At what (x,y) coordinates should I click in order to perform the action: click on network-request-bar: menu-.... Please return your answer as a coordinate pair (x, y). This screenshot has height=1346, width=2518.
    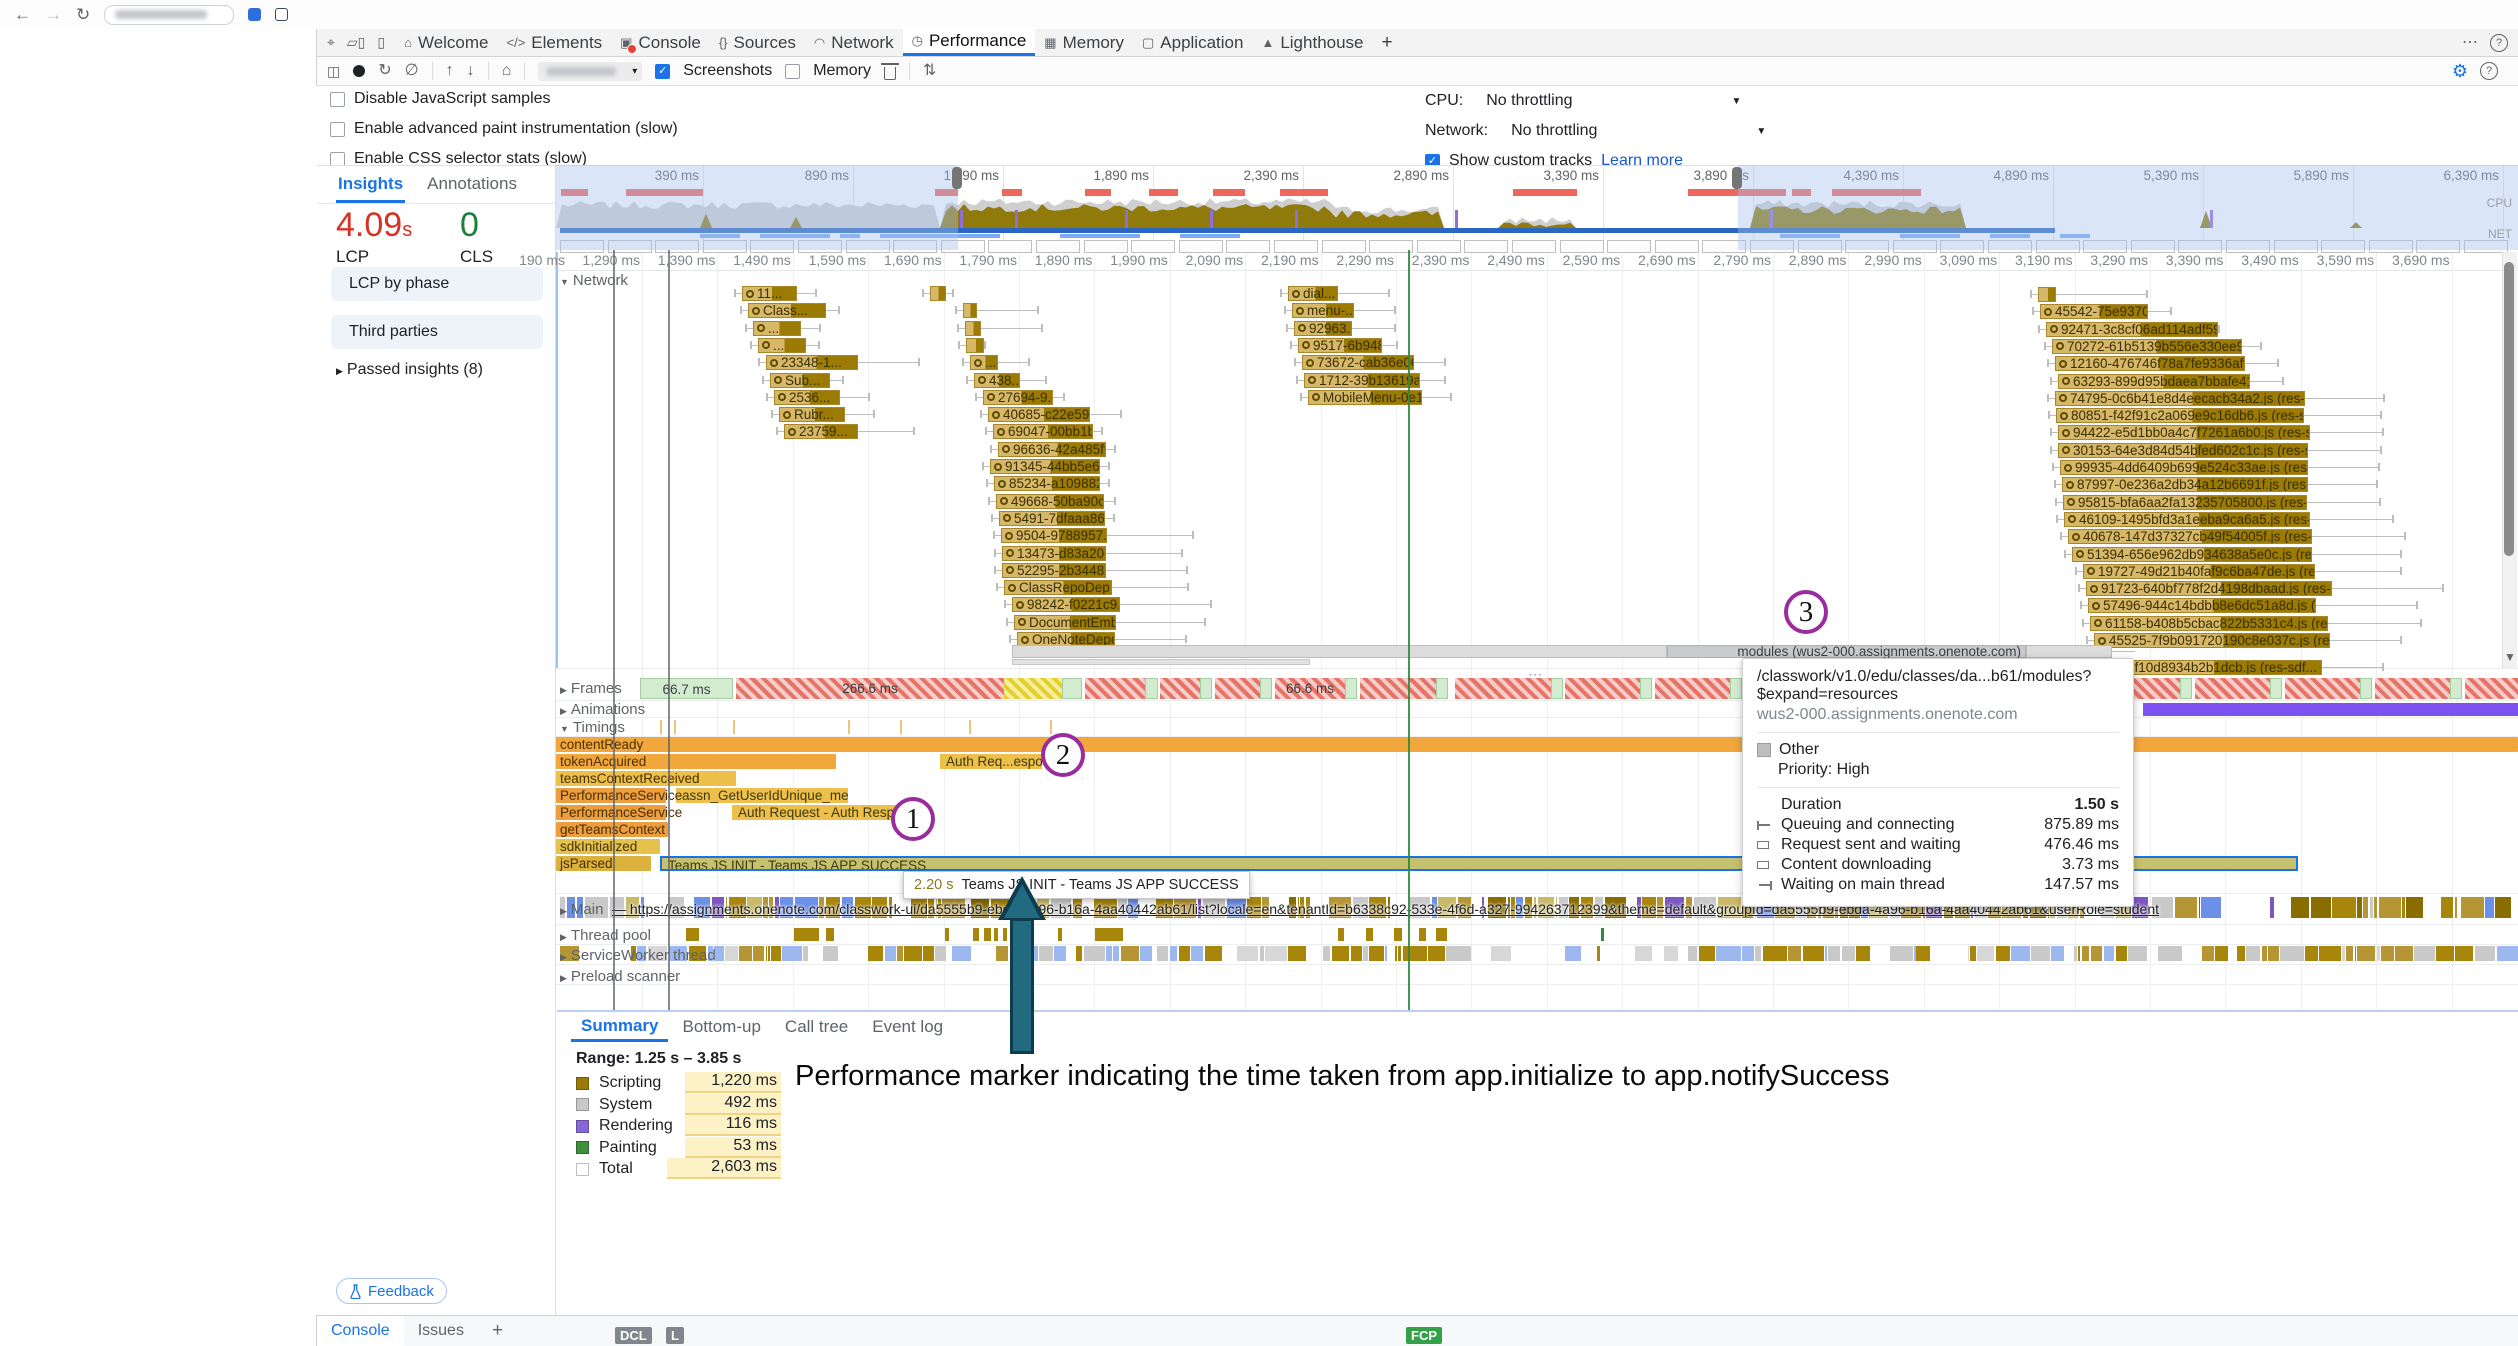
    Looking at the image, I should click on (1323, 311).